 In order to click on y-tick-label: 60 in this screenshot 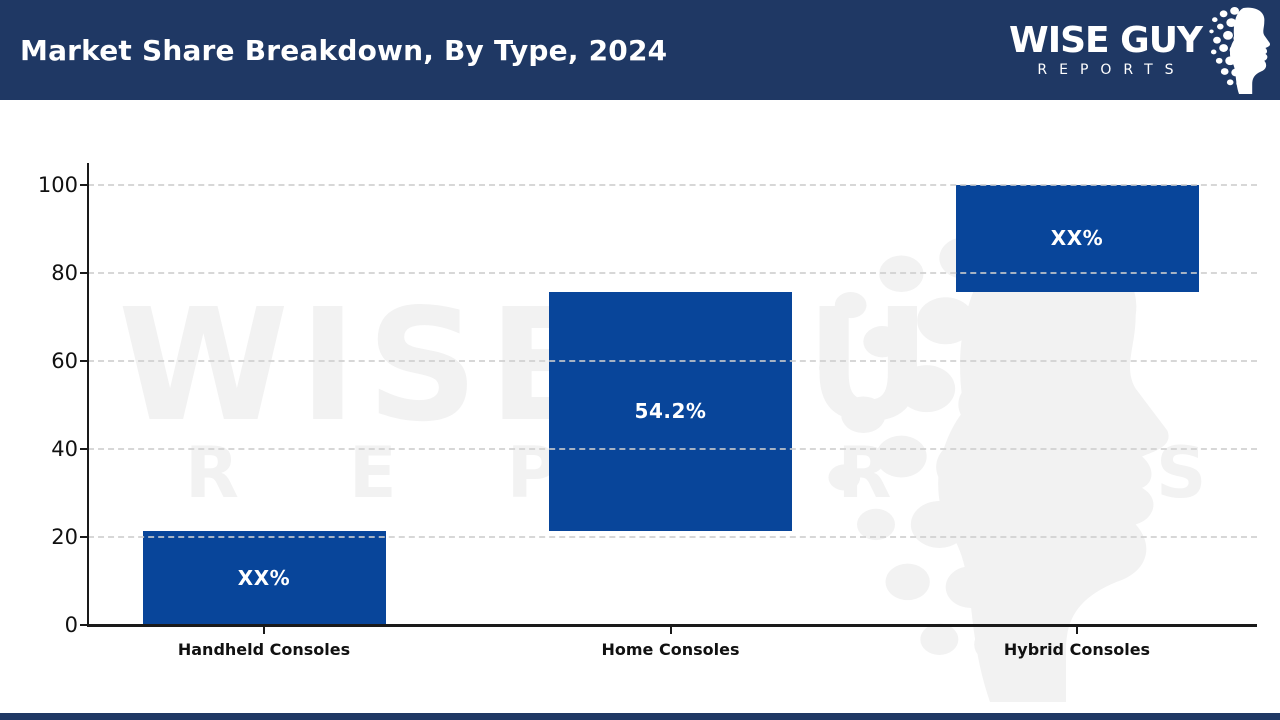, I will do `click(64, 361)`.